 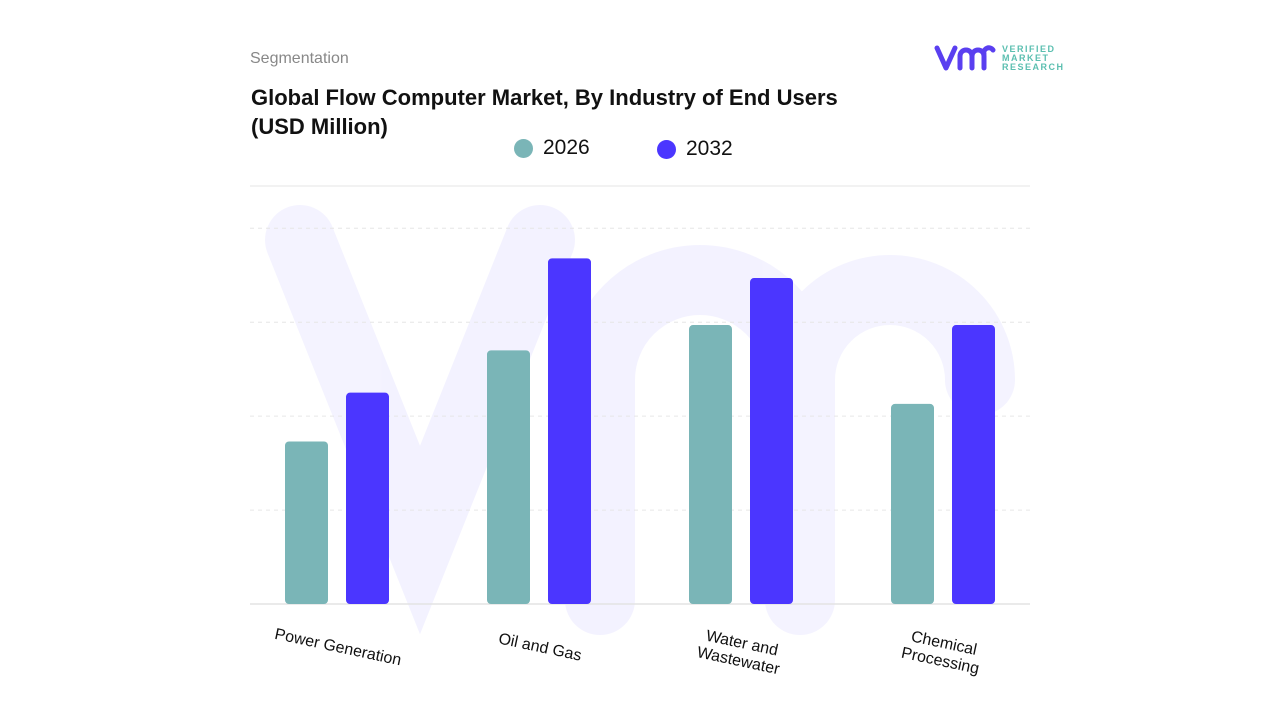 I want to click on legend-item-2026: 2026, so click(x=552, y=148).